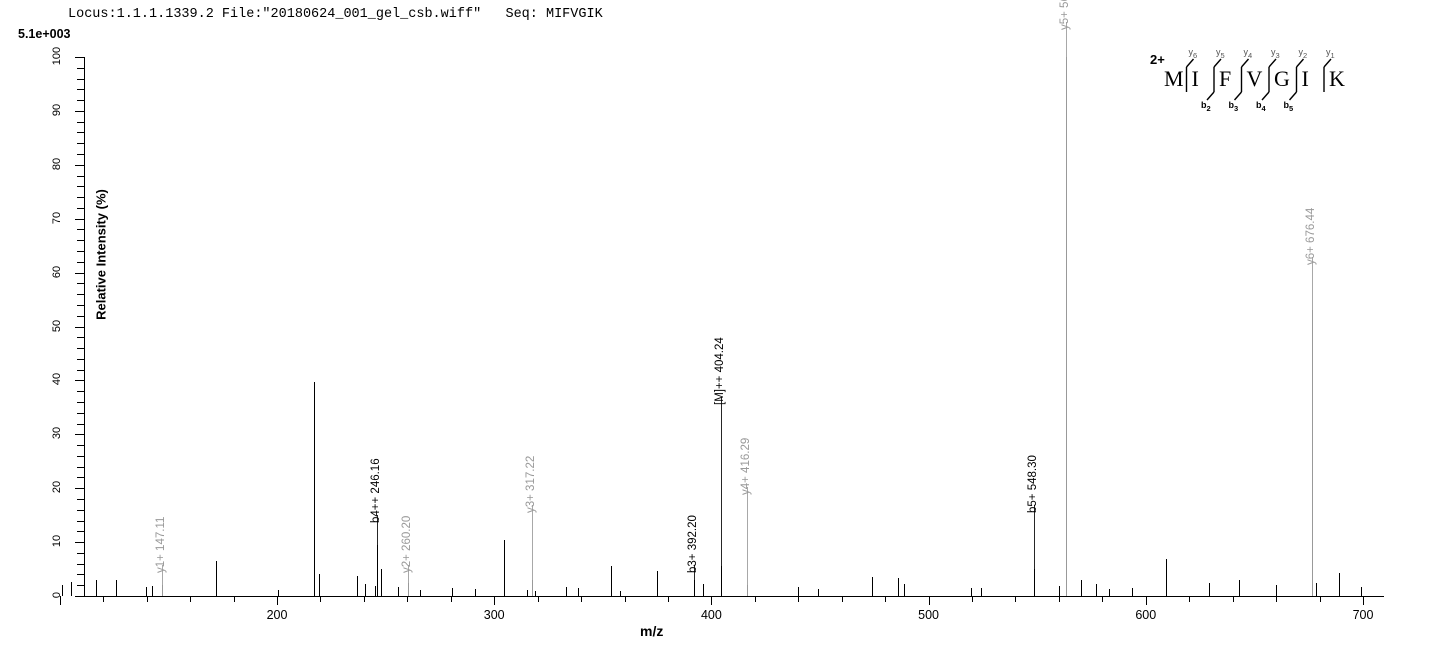  Describe the element at coordinates (57, 217) in the screenshot. I see `y-axis-tick-label: 70` at that location.